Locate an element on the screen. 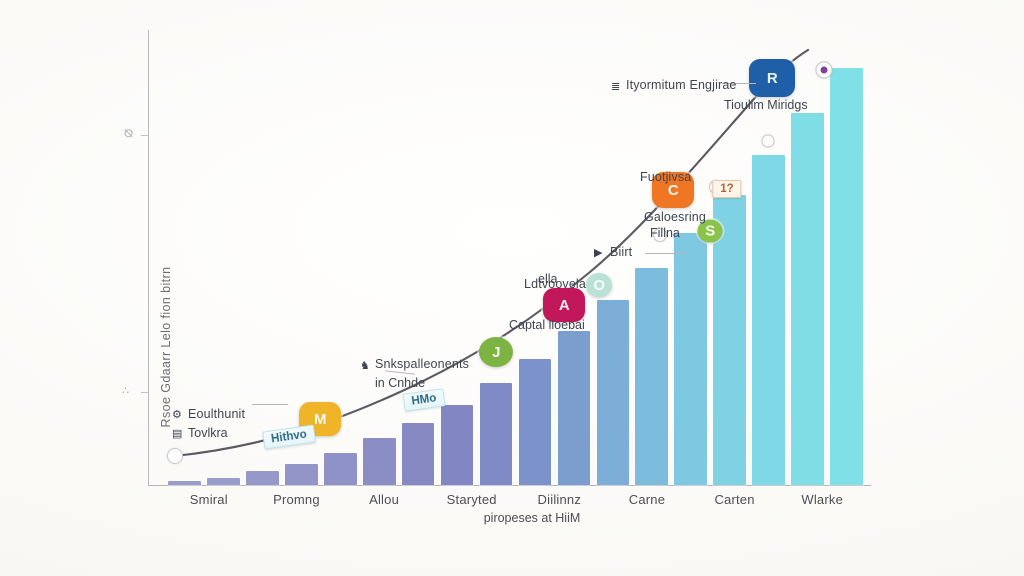 The height and width of the screenshot is (576, 1024). y-axis-label: Rsoe Gdaarr Lelo fion bitrn is located at coordinates (166, 347).